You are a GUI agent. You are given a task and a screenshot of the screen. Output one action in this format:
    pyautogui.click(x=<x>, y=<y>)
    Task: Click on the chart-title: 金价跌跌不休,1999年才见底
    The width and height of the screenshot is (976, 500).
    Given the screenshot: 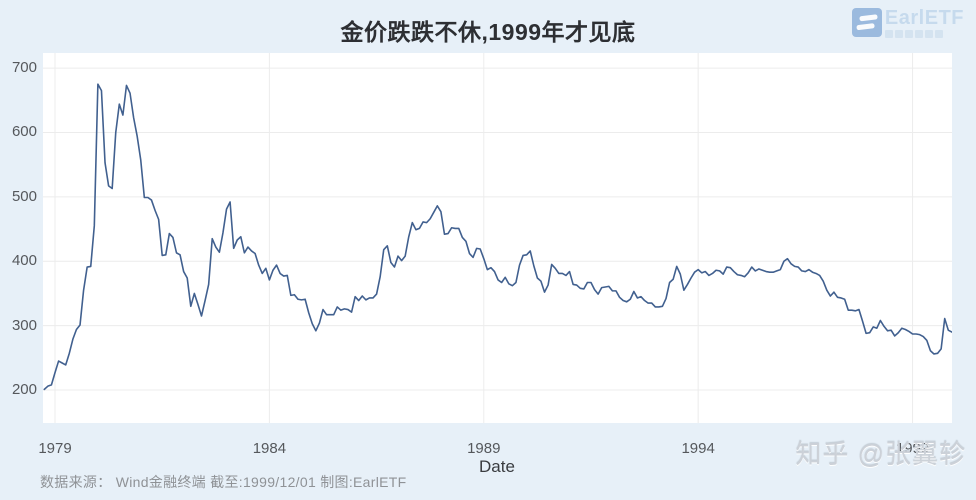 What is the action you would take?
    pyautogui.click(x=488, y=32)
    